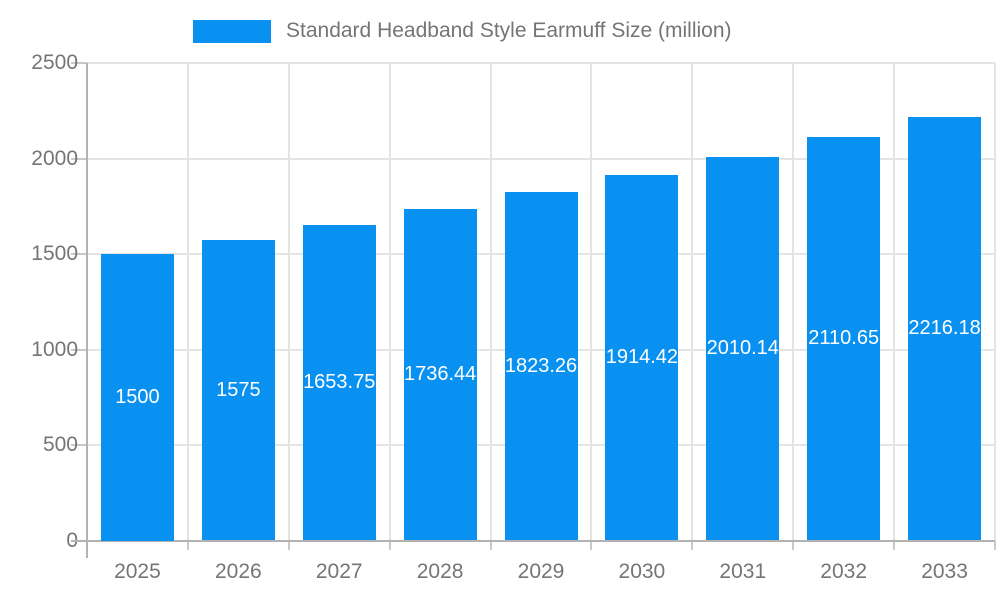 The width and height of the screenshot is (1000, 600). Describe the element at coordinates (743, 571) in the screenshot. I see `x-axis-label-2031: 2031` at that location.